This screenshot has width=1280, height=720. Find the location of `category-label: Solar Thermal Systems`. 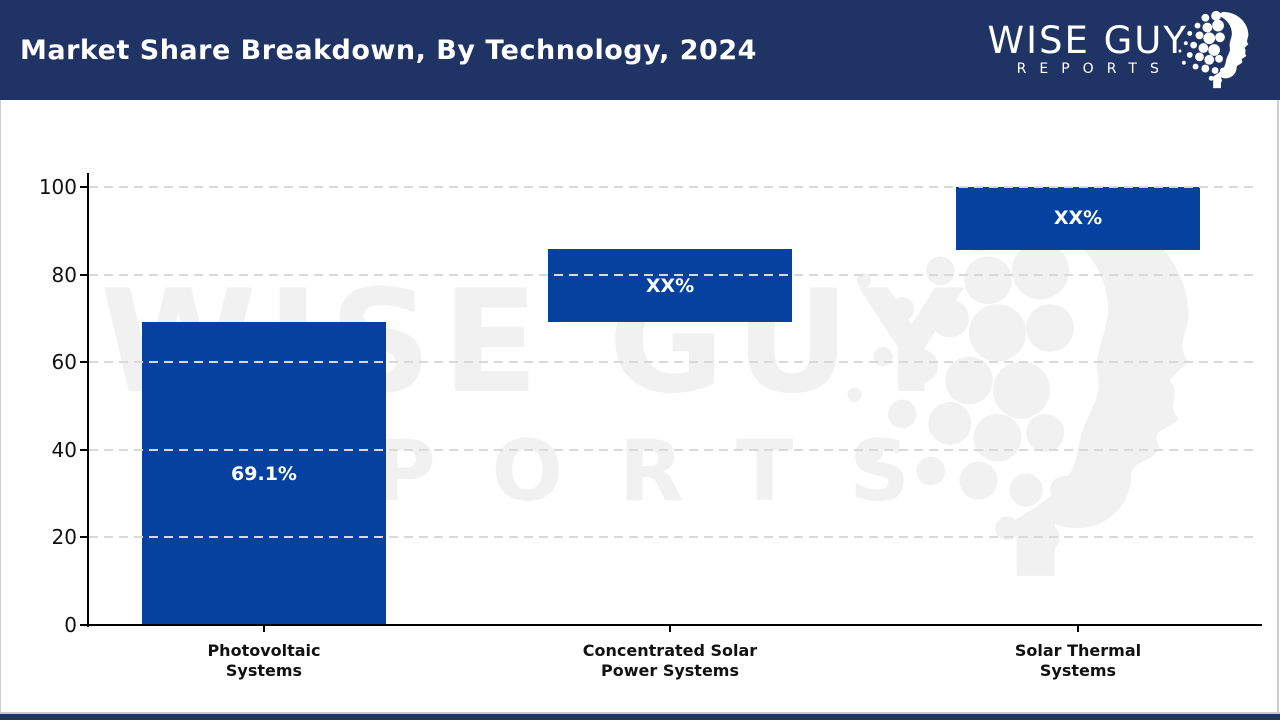

category-label: Solar Thermal Systems is located at coordinates (1078, 661).